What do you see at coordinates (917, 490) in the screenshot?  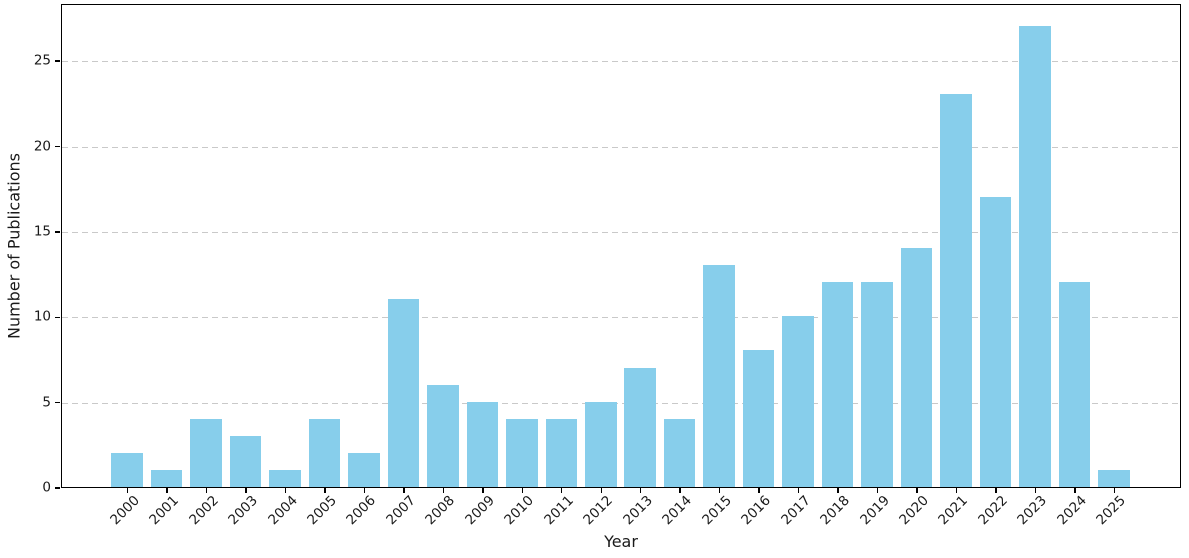 I see `x-tick-mark-2020` at bounding box center [917, 490].